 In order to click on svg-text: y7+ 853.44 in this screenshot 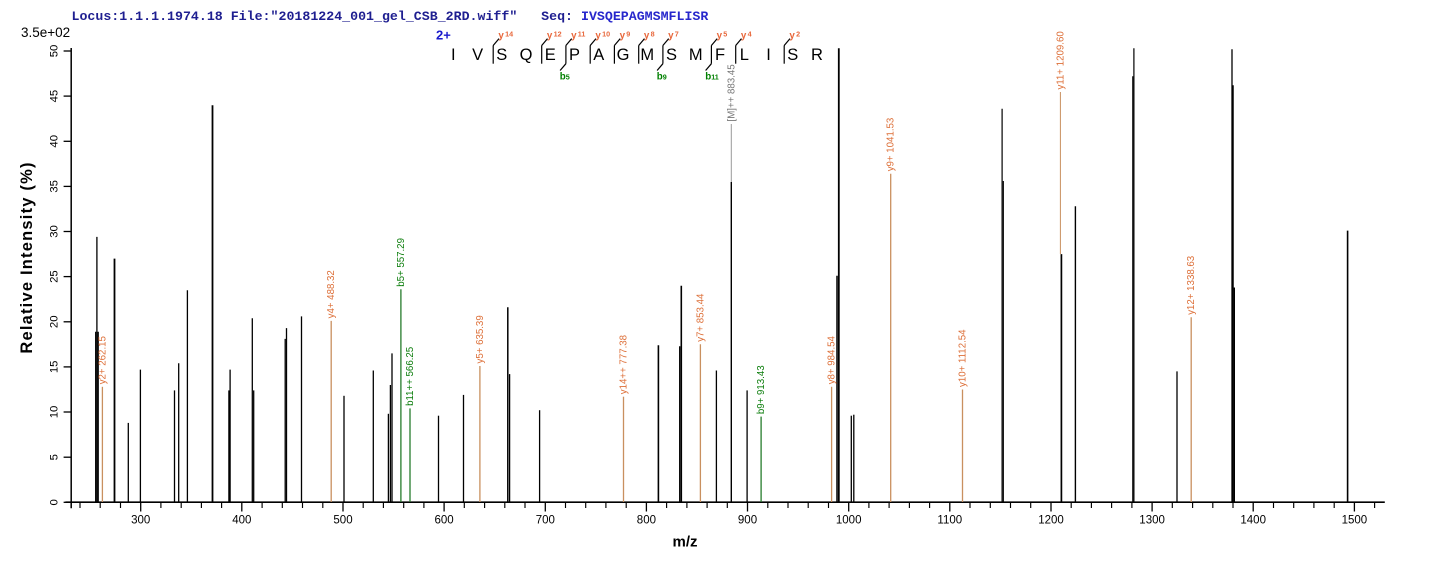, I will do `click(700, 317)`.